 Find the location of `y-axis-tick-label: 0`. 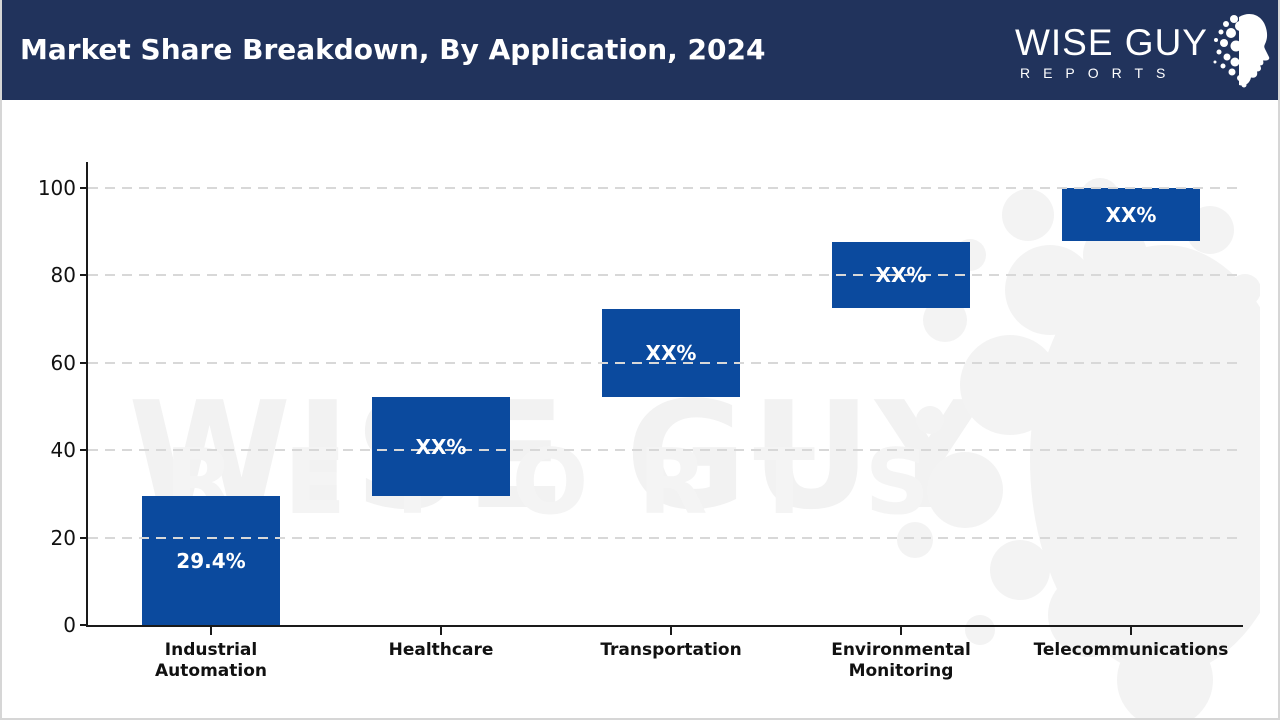

y-axis-tick-label: 0 is located at coordinates (69, 625).